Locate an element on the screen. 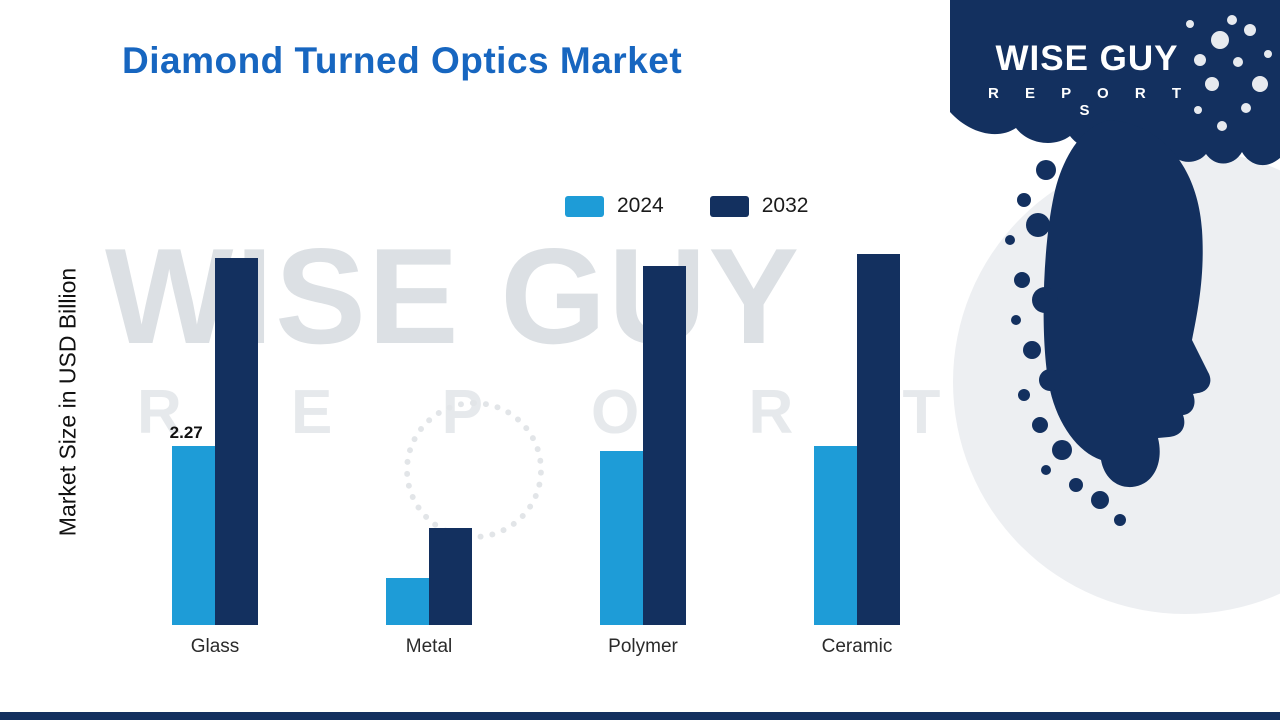 The height and width of the screenshot is (720, 1280). category-label-glass: Glass is located at coordinates (215, 646).